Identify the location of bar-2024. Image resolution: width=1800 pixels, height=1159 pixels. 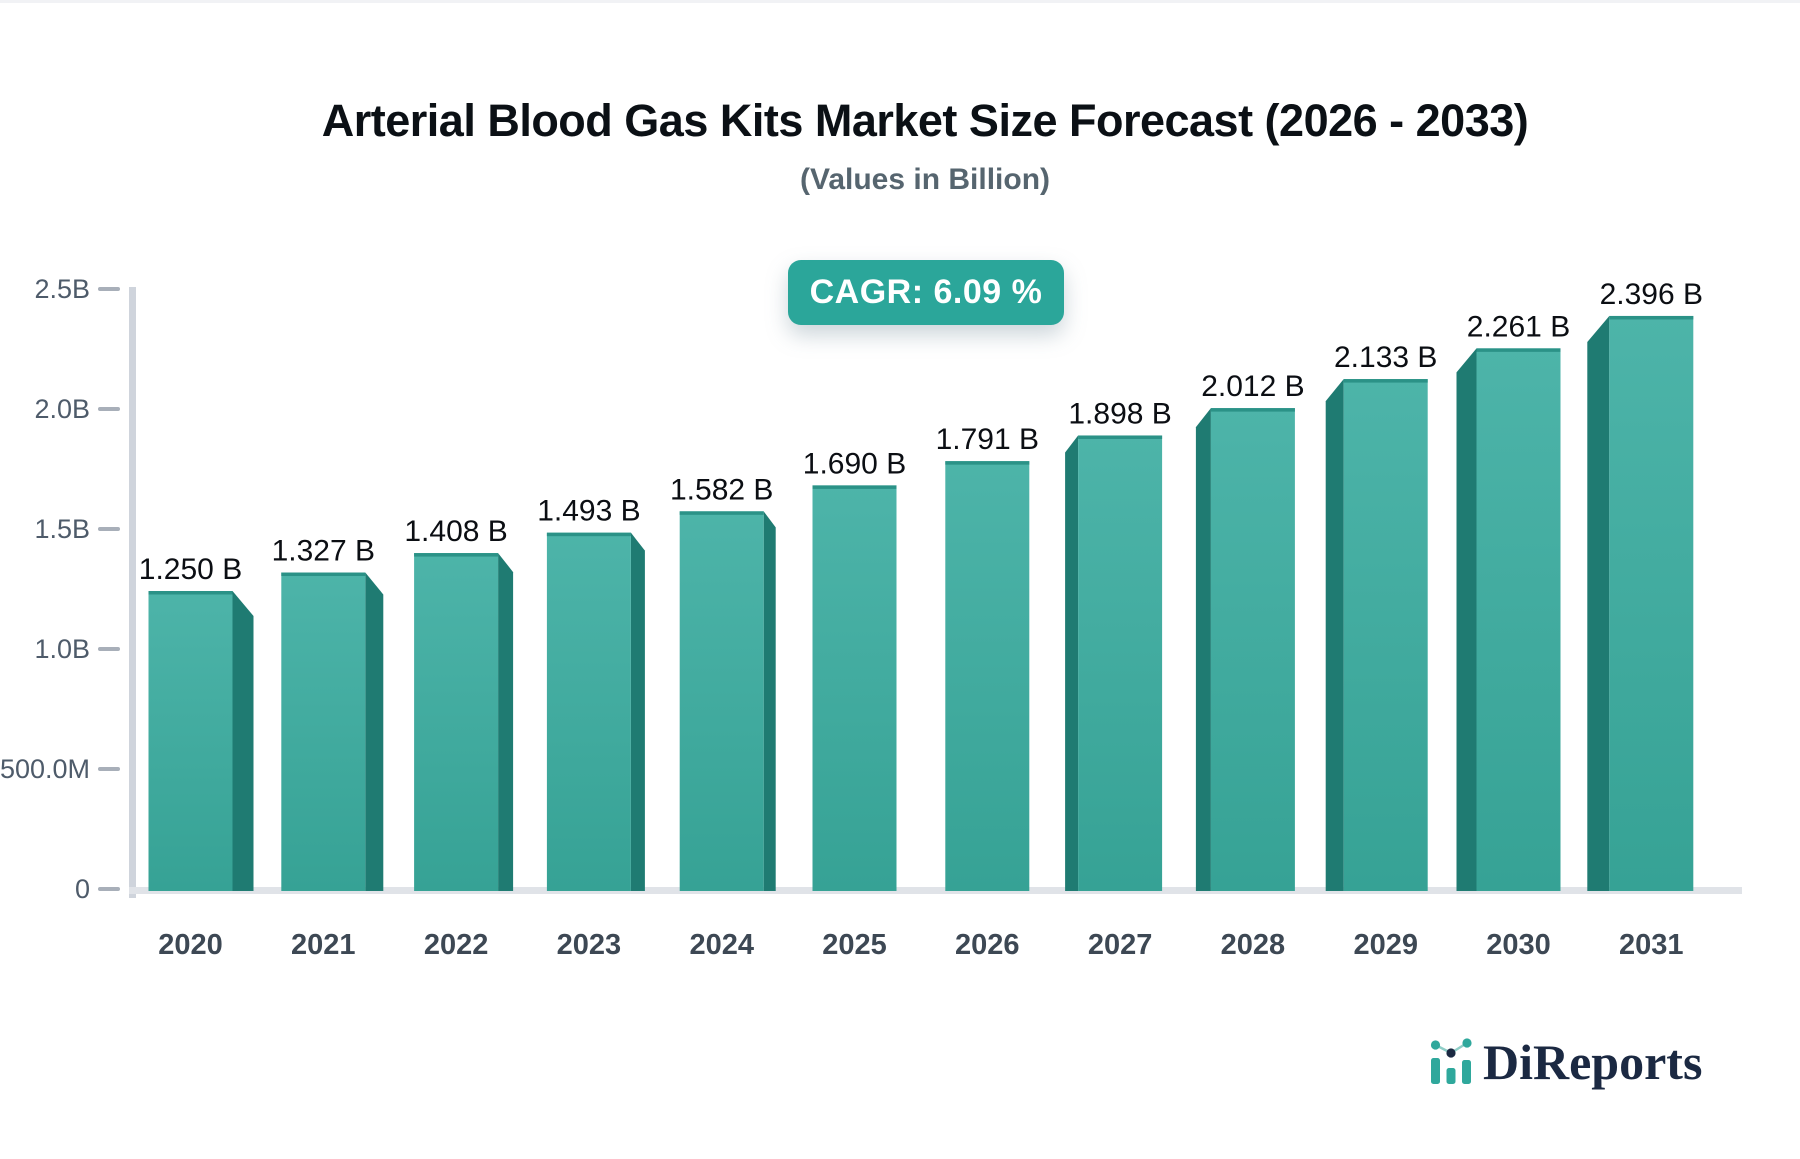
(721, 701).